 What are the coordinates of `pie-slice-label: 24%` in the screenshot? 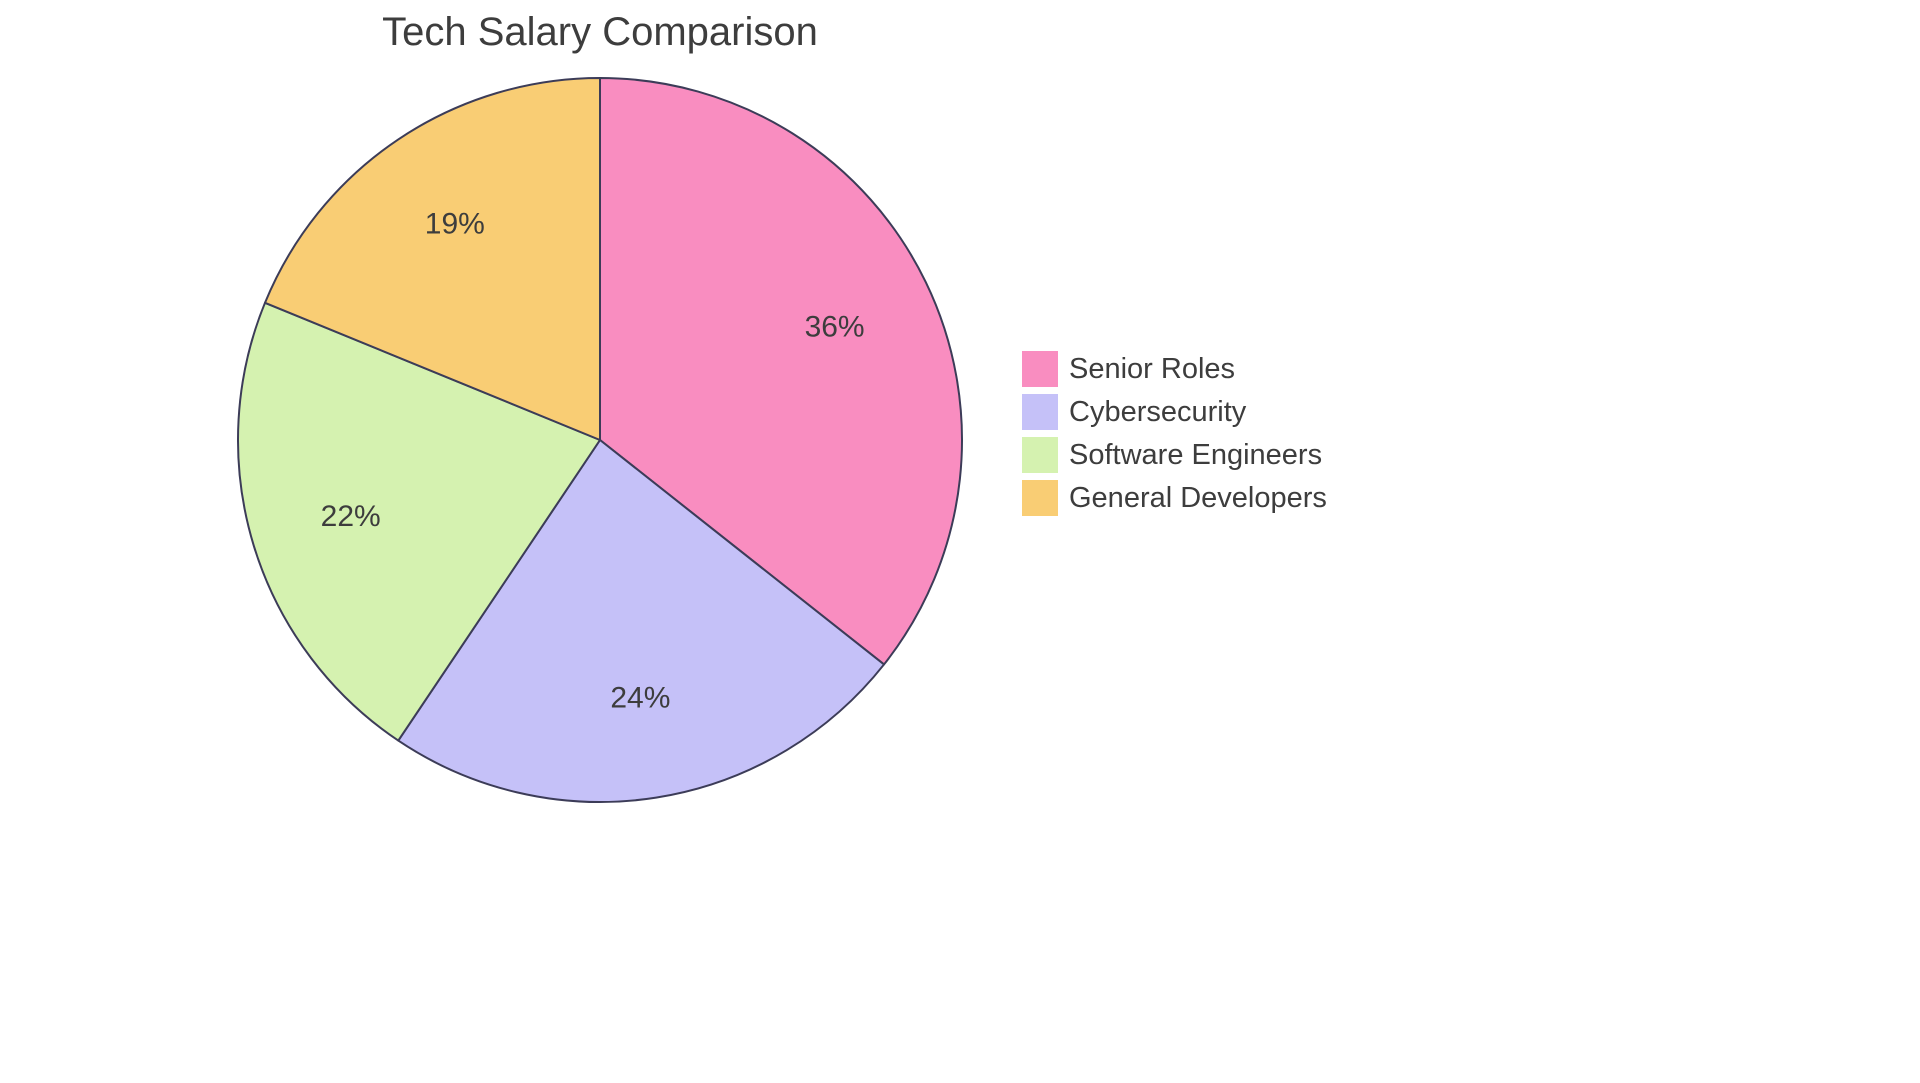 It's located at (640, 698).